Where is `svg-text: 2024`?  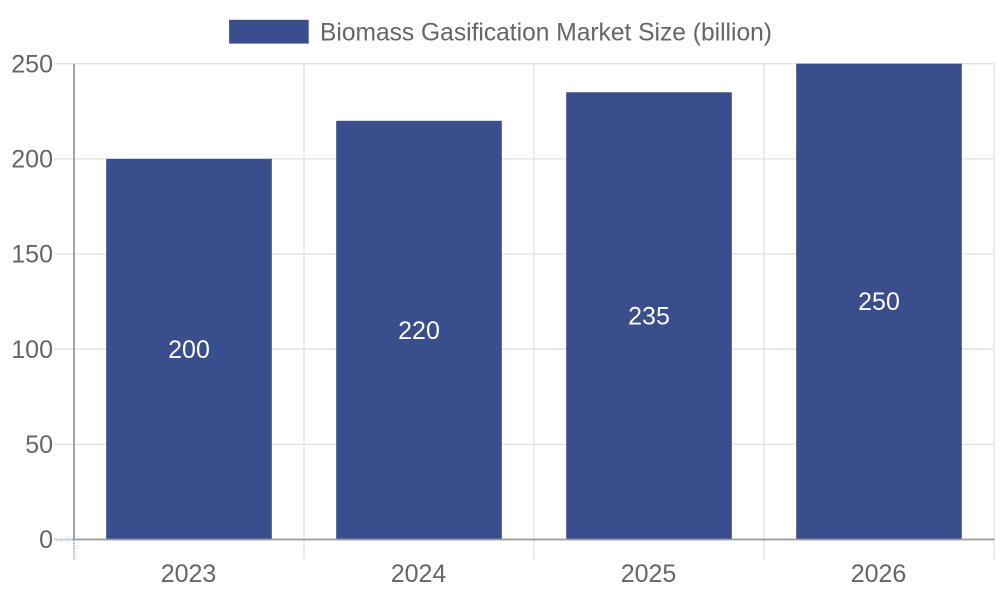 svg-text: 2024 is located at coordinates (419, 574).